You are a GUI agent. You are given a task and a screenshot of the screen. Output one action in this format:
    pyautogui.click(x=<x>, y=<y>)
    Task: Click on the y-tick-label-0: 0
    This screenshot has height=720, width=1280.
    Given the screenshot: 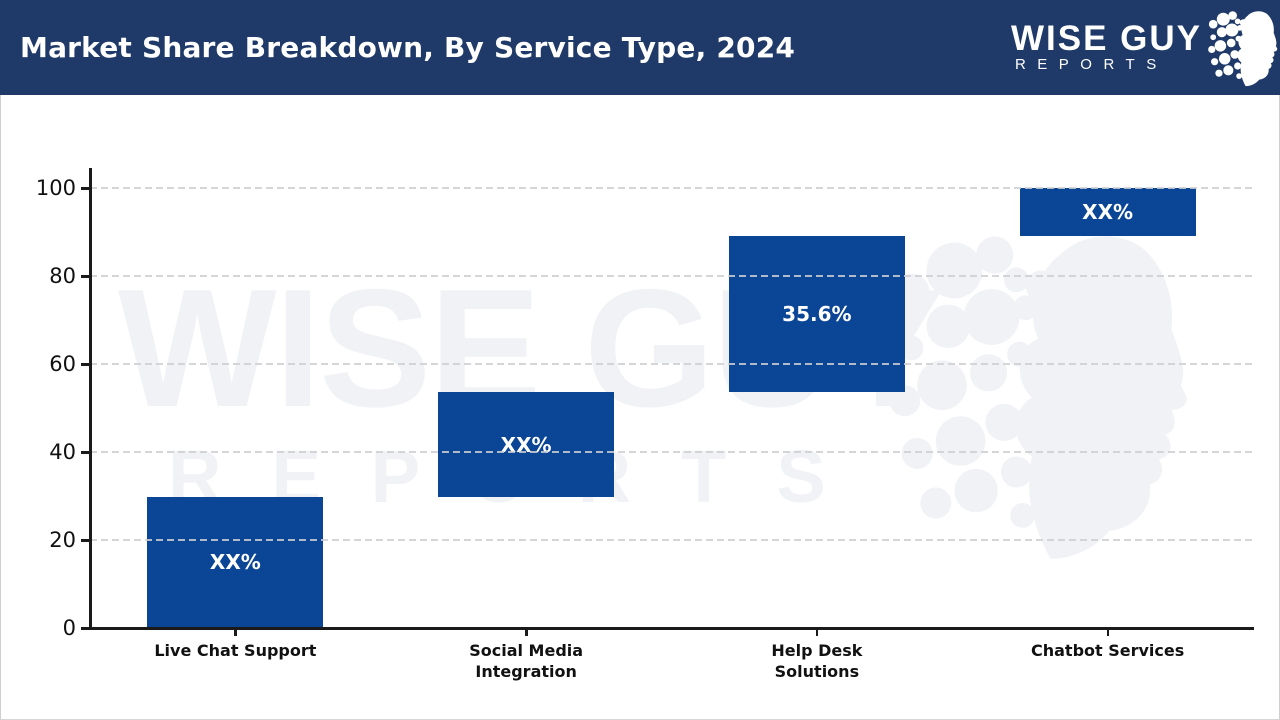 What is the action you would take?
    pyautogui.click(x=69, y=628)
    